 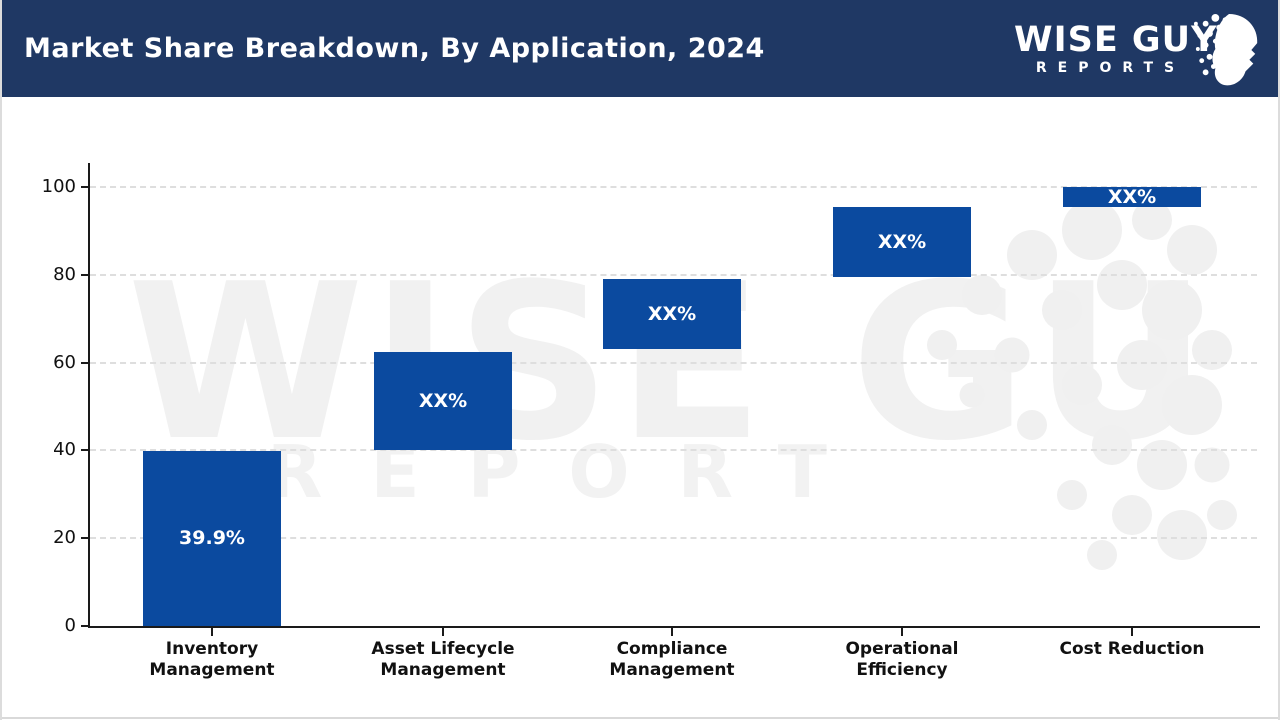 I want to click on x-category-label-3: Operational Efficiency, so click(x=902, y=659).